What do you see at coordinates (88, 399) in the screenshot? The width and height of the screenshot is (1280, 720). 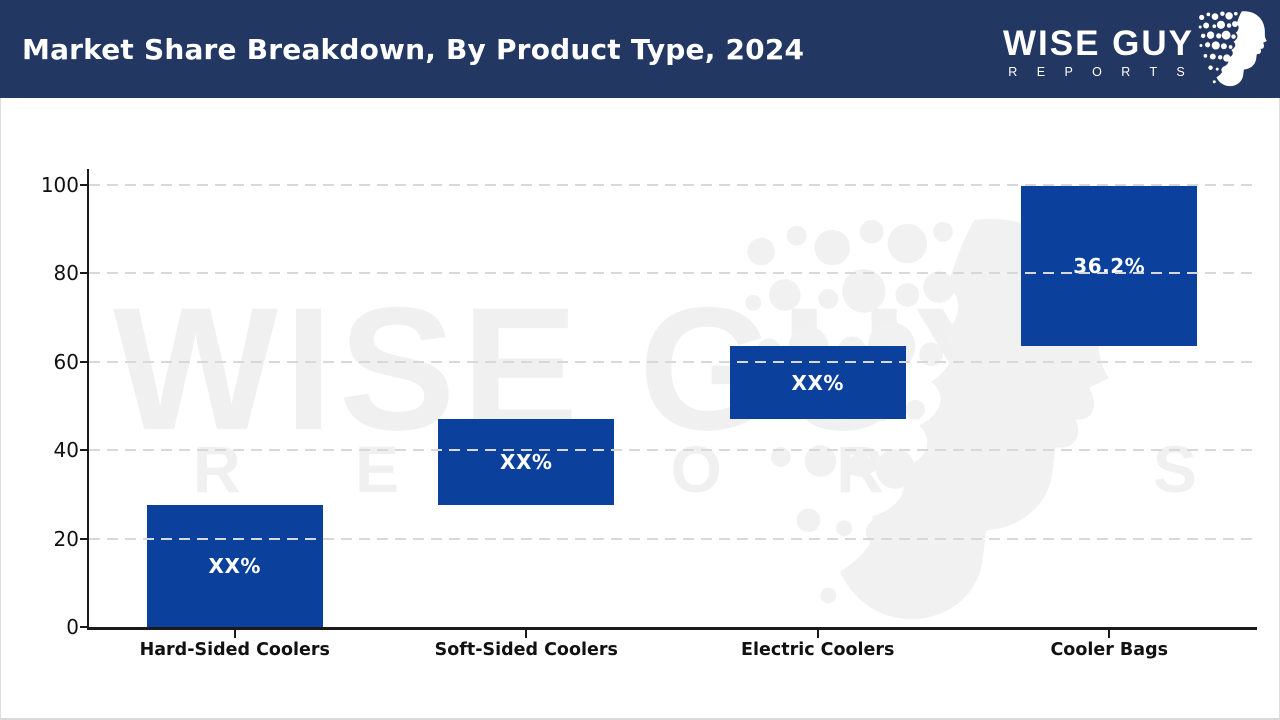 I see `y-axis-line` at bounding box center [88, 399].